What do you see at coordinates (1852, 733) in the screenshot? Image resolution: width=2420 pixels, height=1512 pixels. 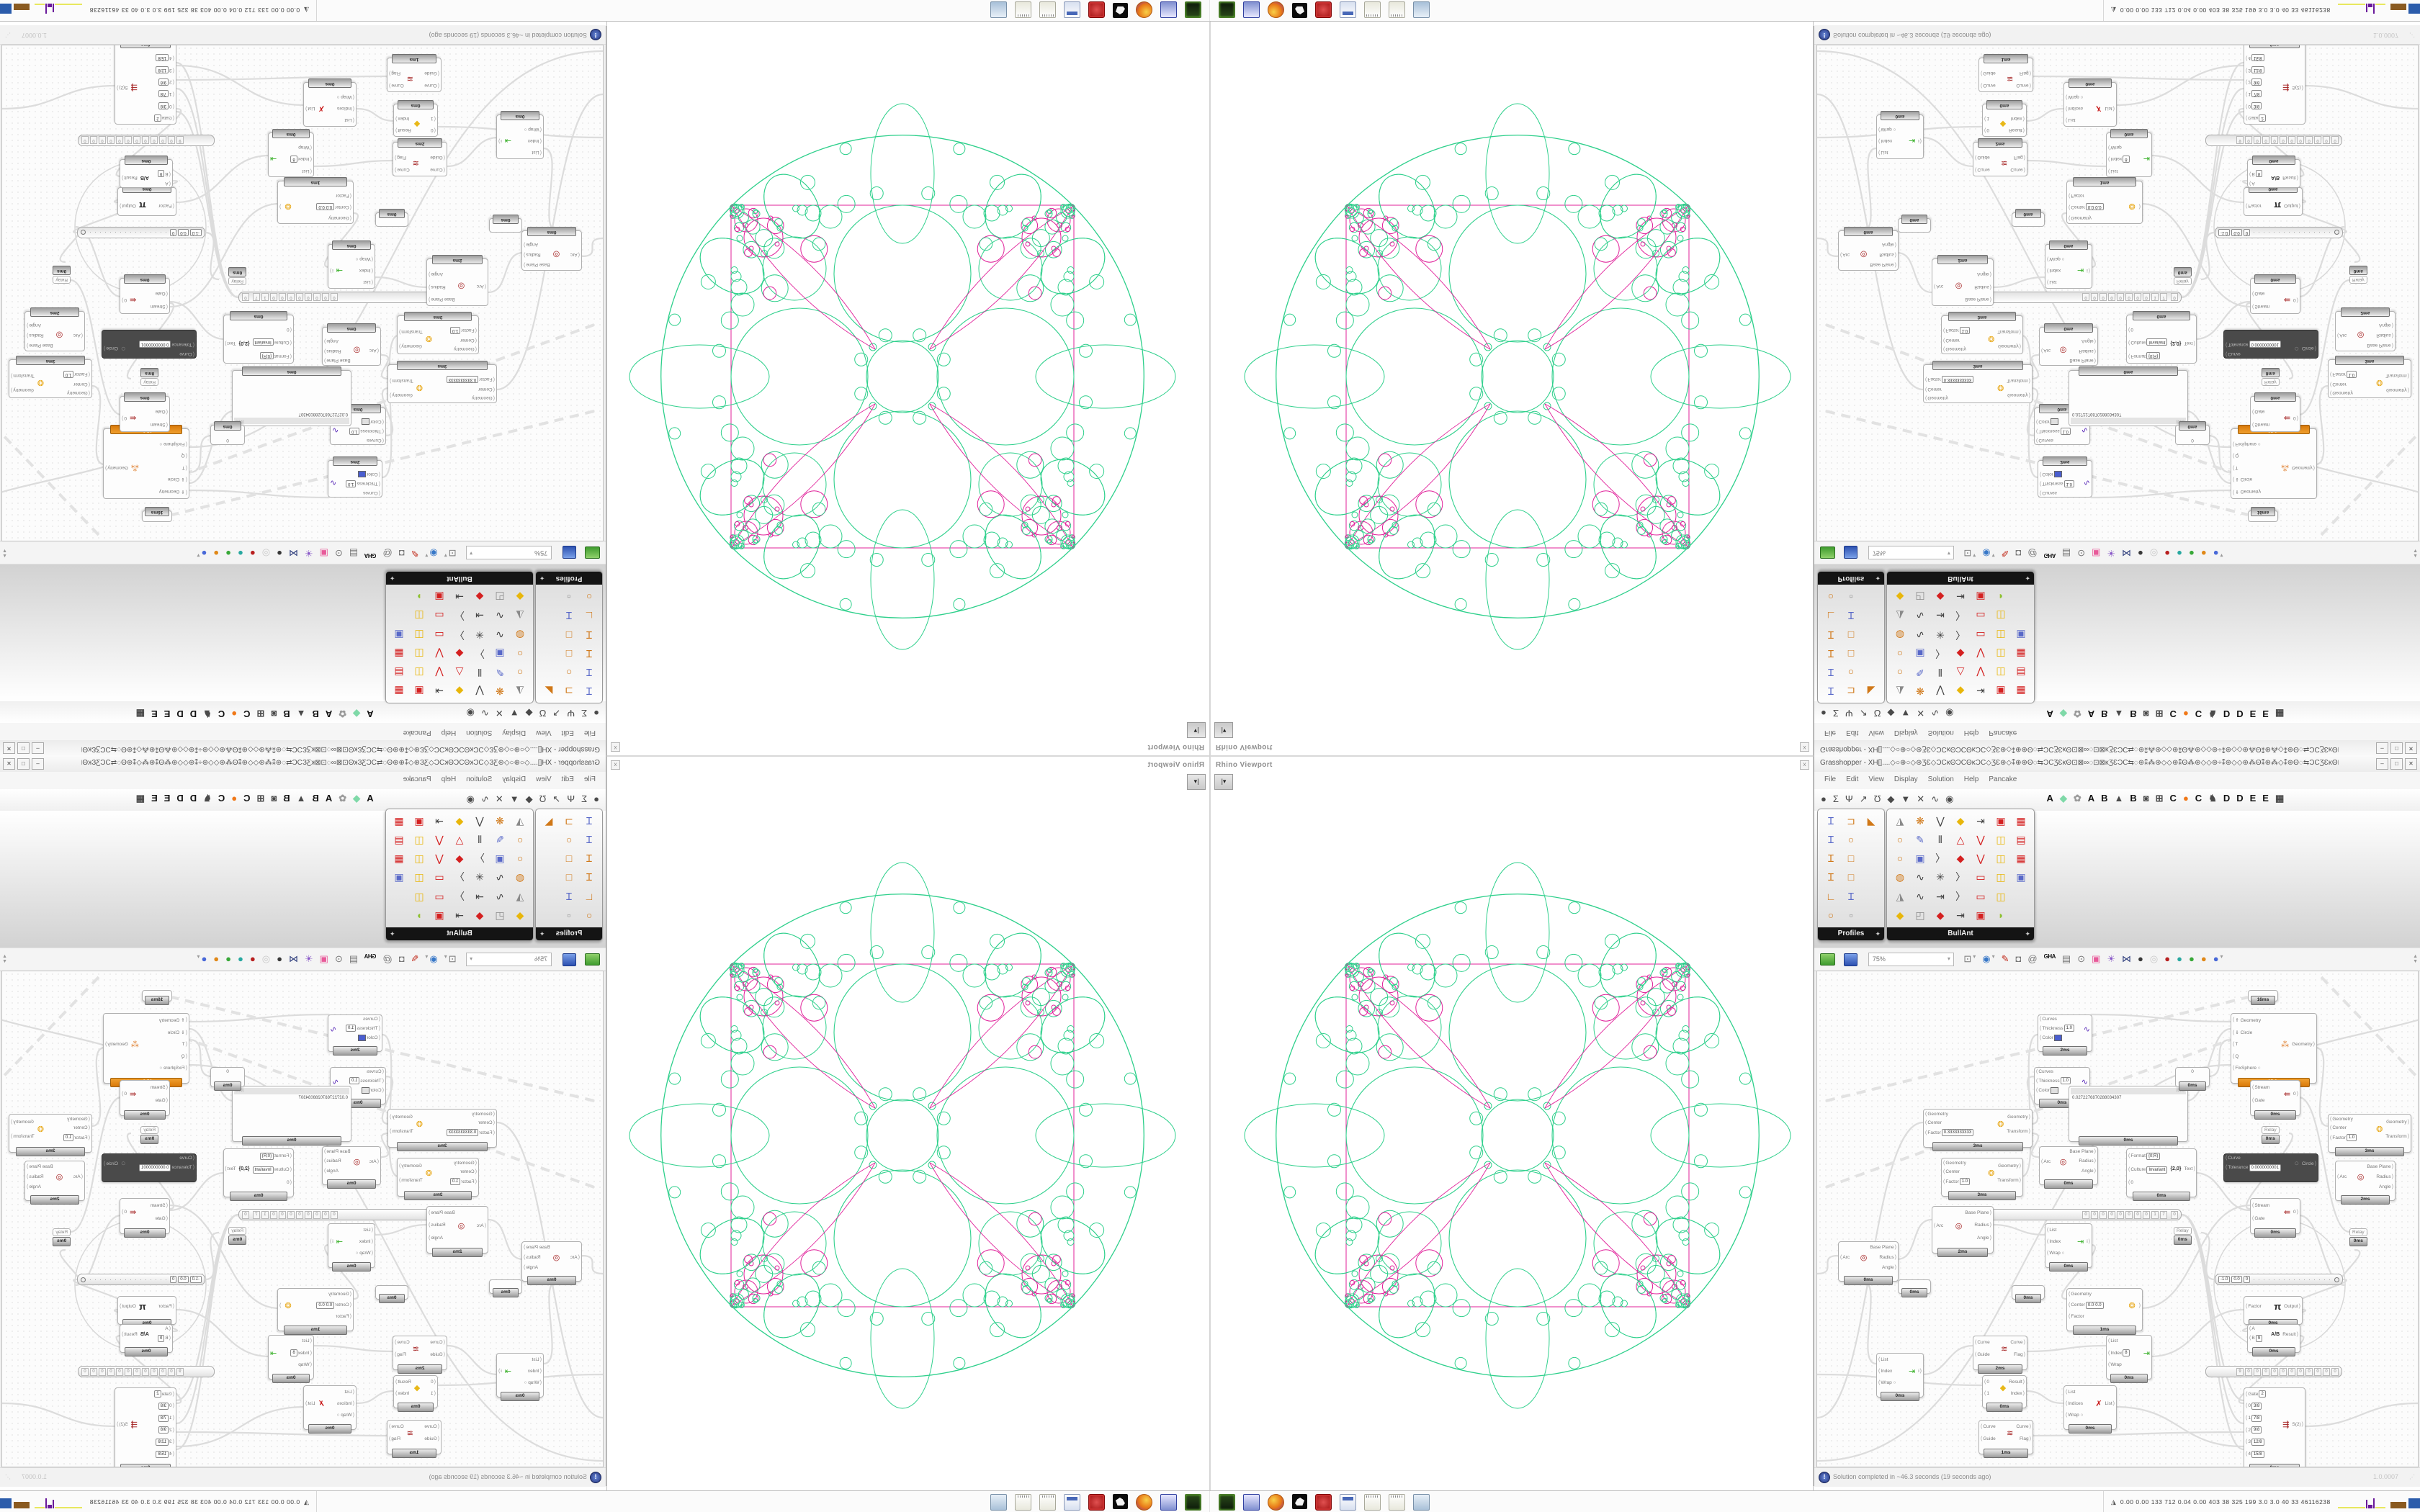 I see `menu-item-edit: Edit` at bounding box center [1852, 733].